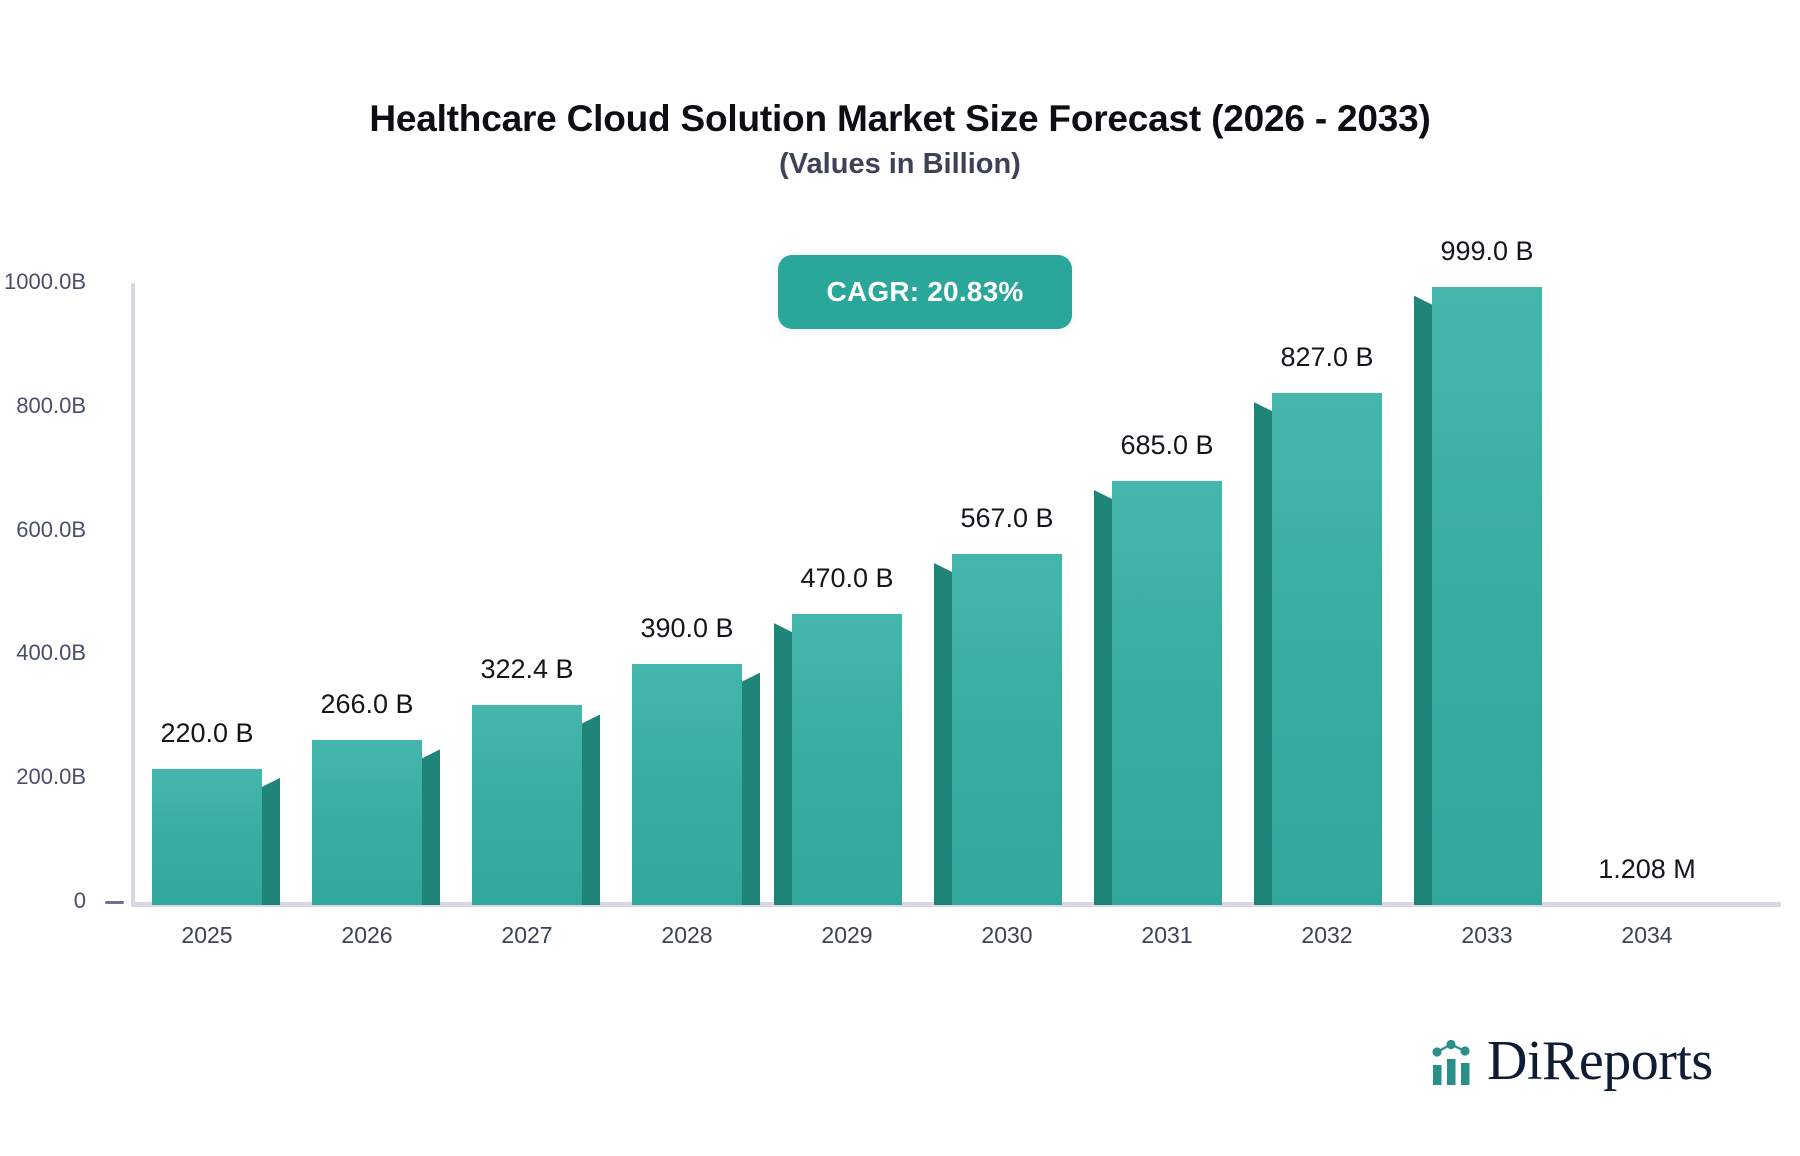  I want to click on bar-value-label-2031: 685.0 B, so click(1167, 444).